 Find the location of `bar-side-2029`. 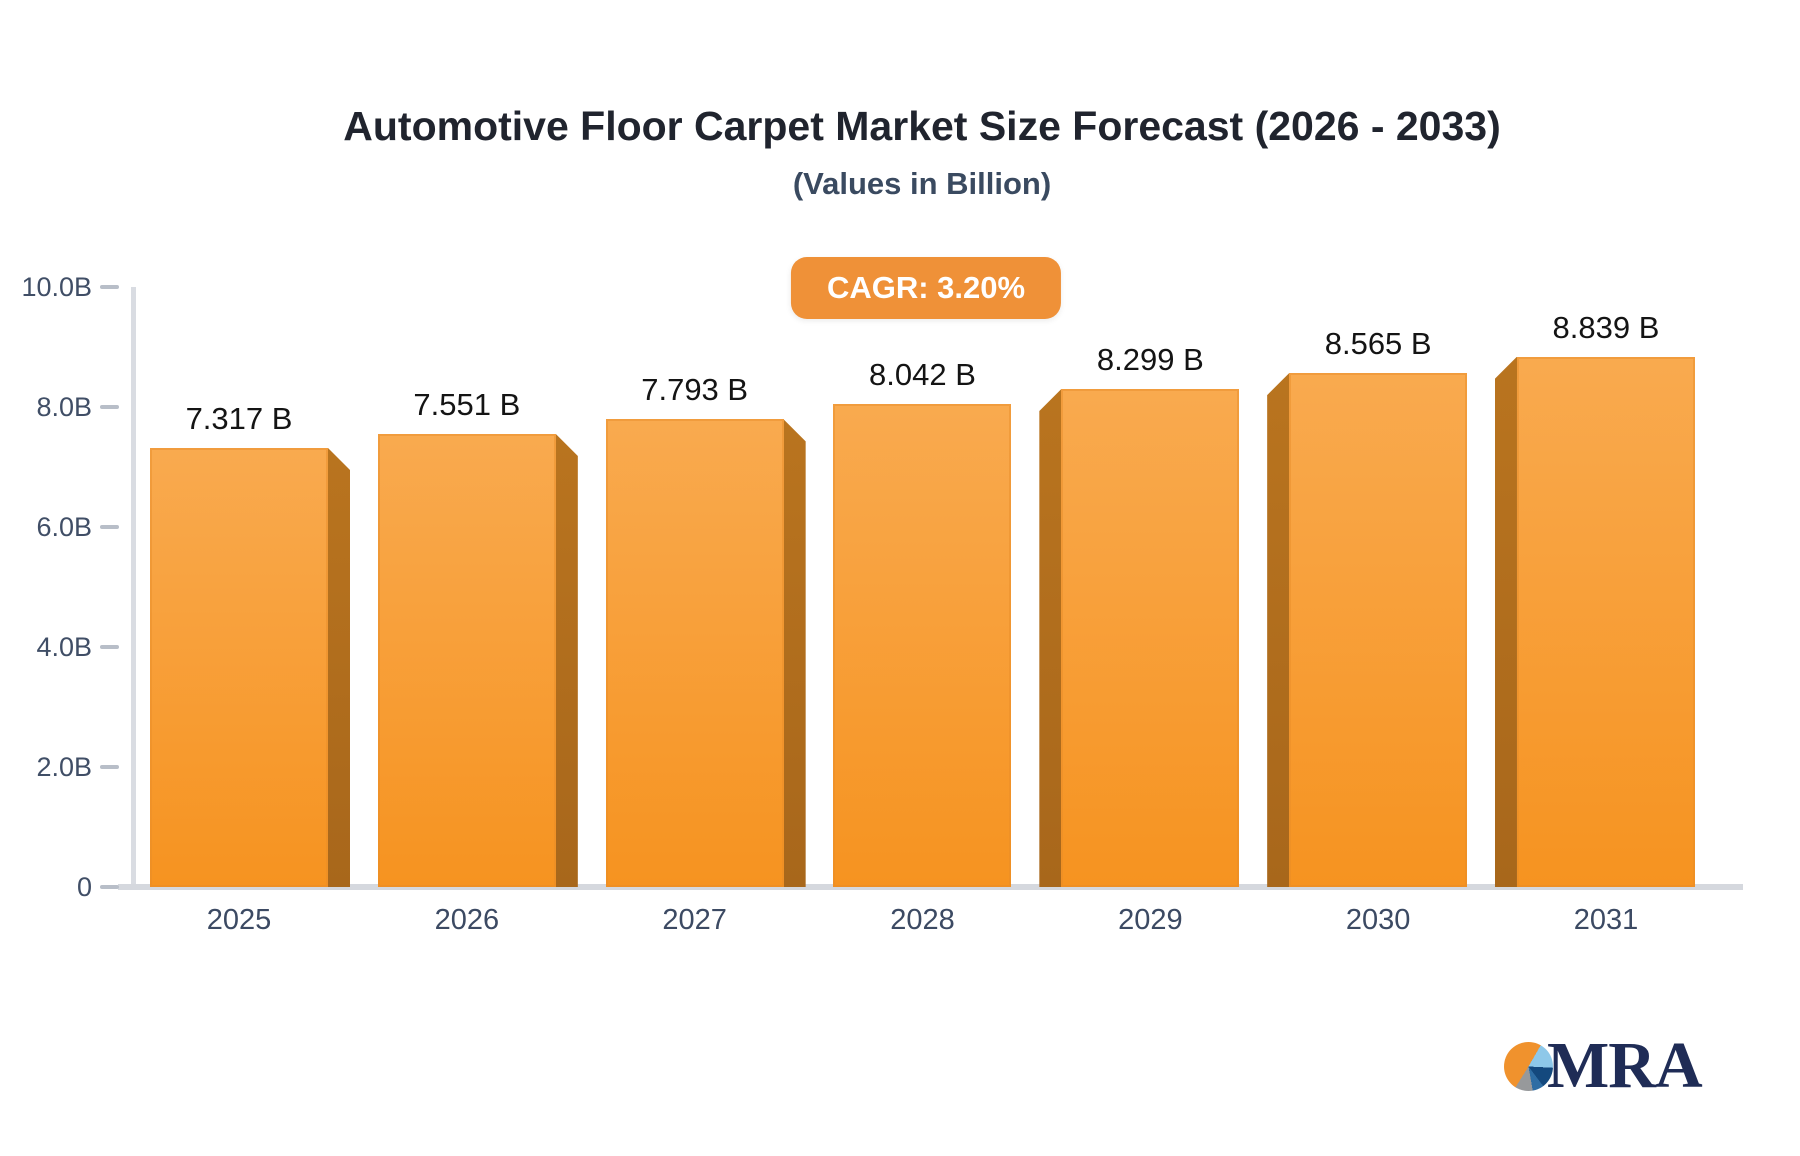

bar-side-2029 is located at coordinates (1050, 638).